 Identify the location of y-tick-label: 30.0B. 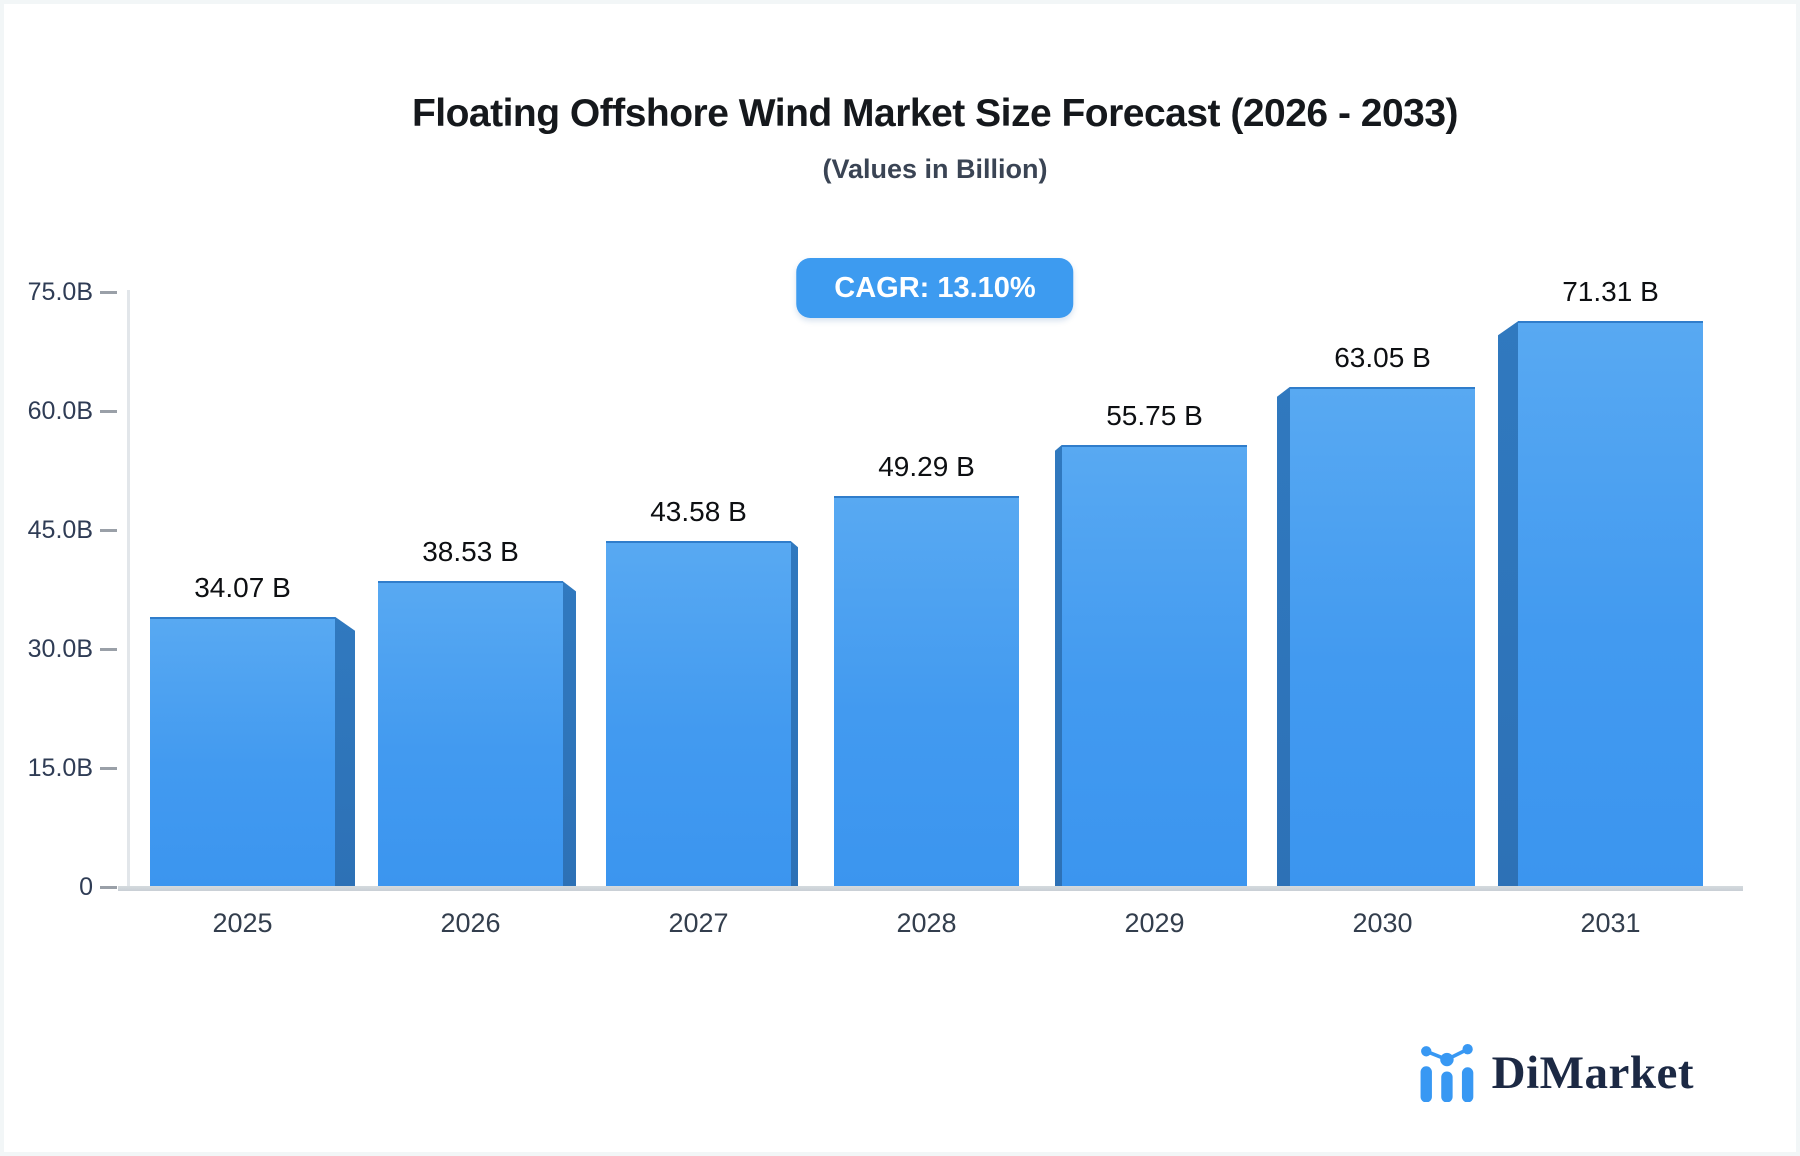
(60, 649).